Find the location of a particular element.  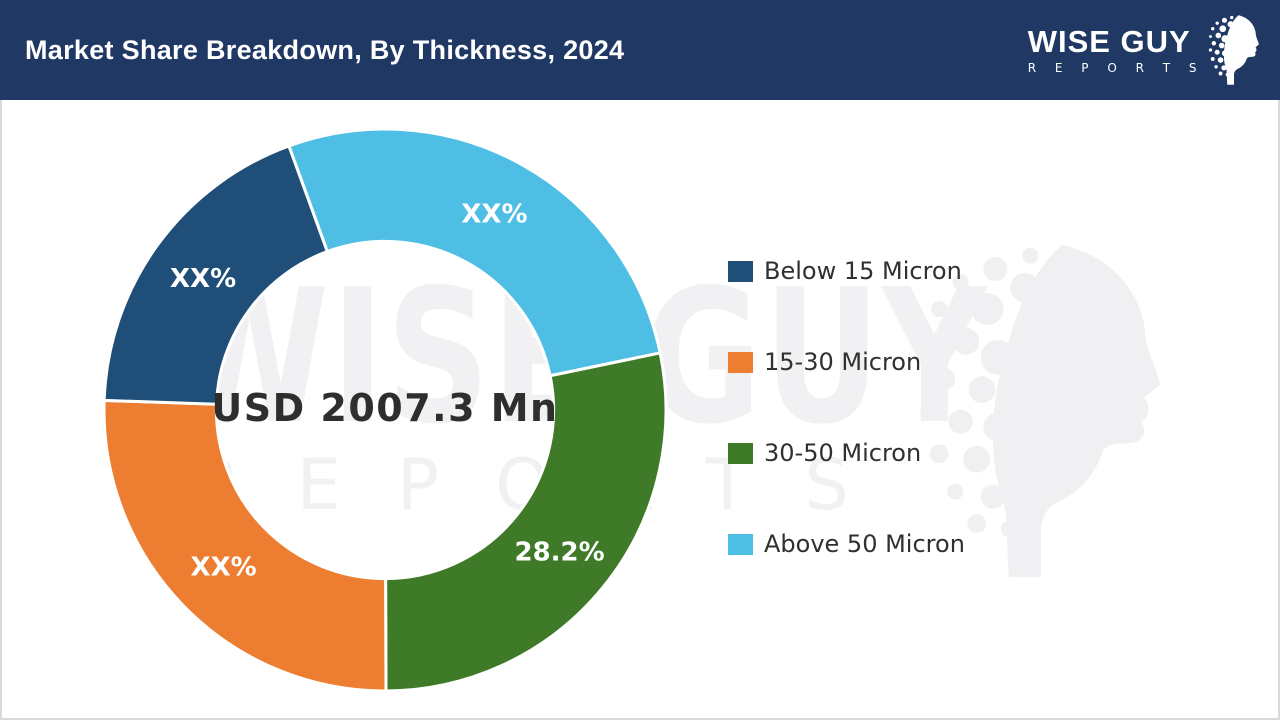

legend-label: 30-50 Micron is located at coordinates (843, 453).